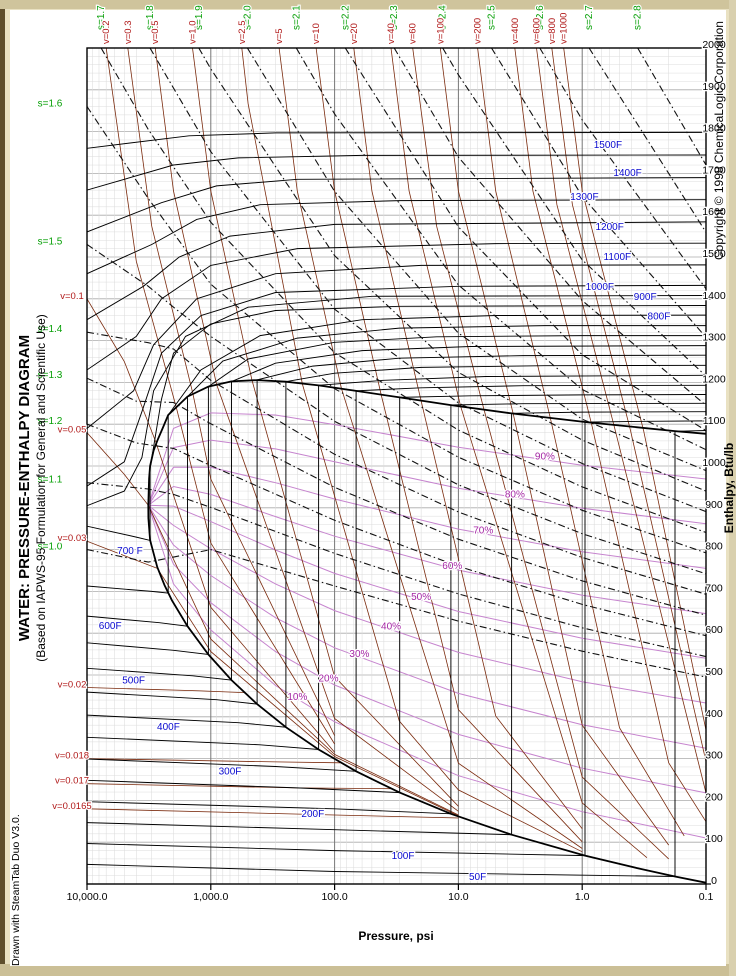 The image size is (736, 976). What do you see at coordinates (714, 421) in the screenshot?
I see `enthalpy-tick-label: 1100` at bounding box center [714, 421].